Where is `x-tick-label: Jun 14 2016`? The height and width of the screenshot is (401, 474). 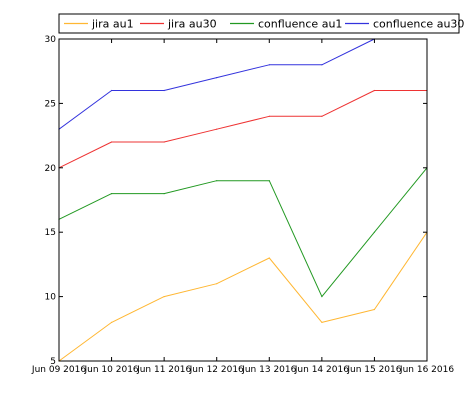
x-tick-label: Jun 14 2016 is located at coordinates (321, 370).